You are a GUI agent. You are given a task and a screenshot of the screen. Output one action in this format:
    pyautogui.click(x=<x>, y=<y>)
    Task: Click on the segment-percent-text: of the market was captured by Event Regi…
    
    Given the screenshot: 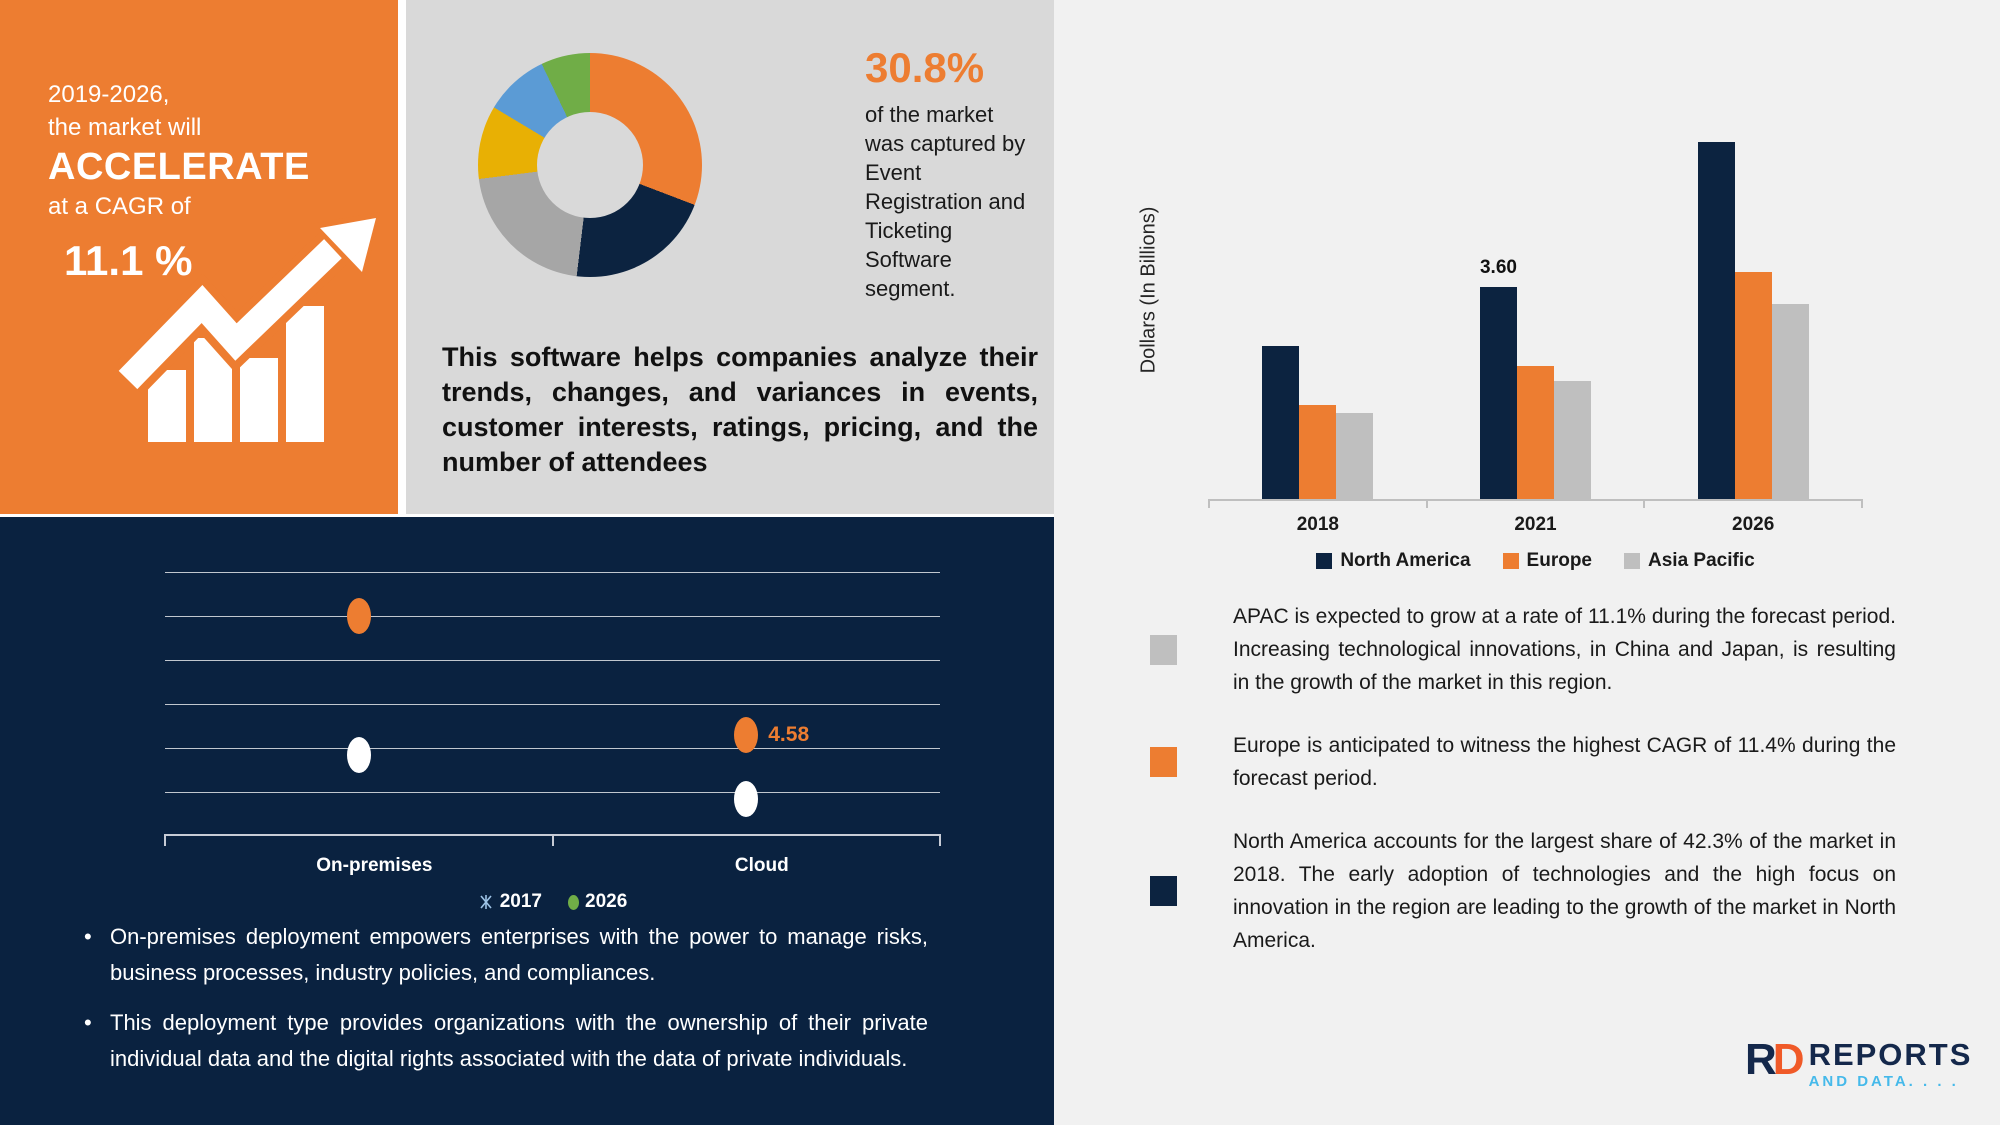 What is the action you would take?
    pyautogui.click(x=945, y=201)
    